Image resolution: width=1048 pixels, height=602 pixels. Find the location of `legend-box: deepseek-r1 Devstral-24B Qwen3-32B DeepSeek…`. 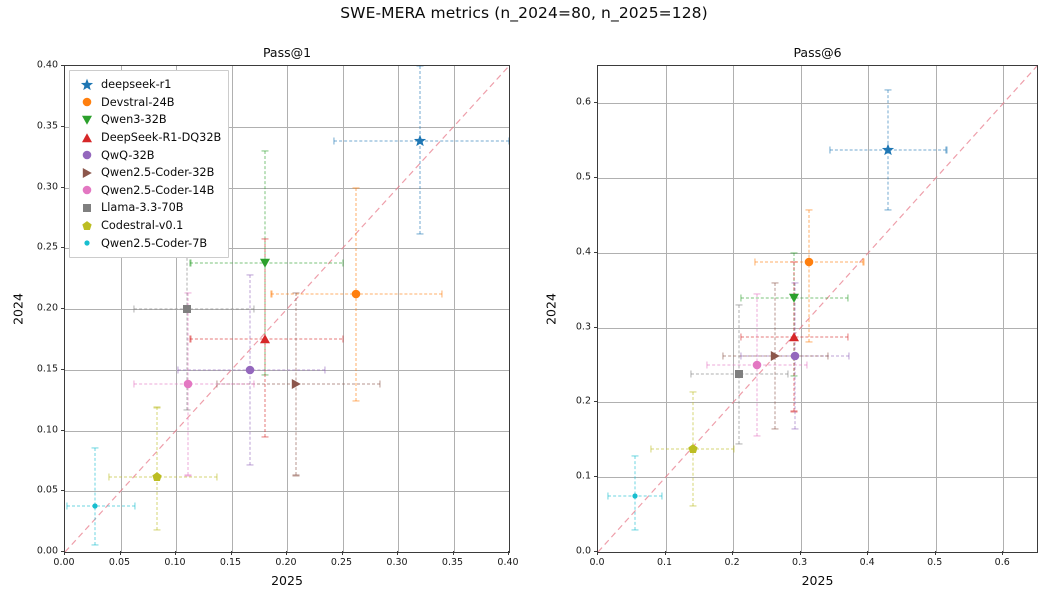

legend-box: deepseek-r1 Devstral-24B Qwen3-32B DeepSeek… is located at coordinates (149, 164).